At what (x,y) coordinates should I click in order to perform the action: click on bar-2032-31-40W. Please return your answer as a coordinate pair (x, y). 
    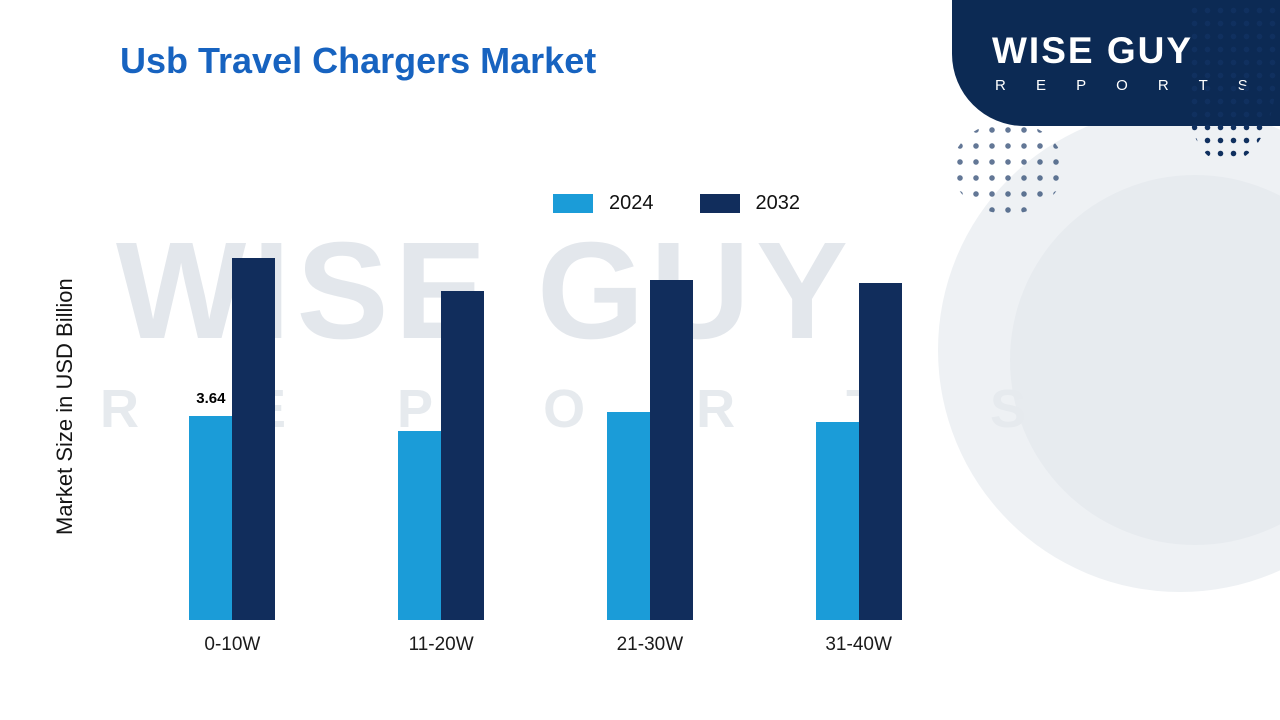
    Looking at the image, I should click on (880, 451).